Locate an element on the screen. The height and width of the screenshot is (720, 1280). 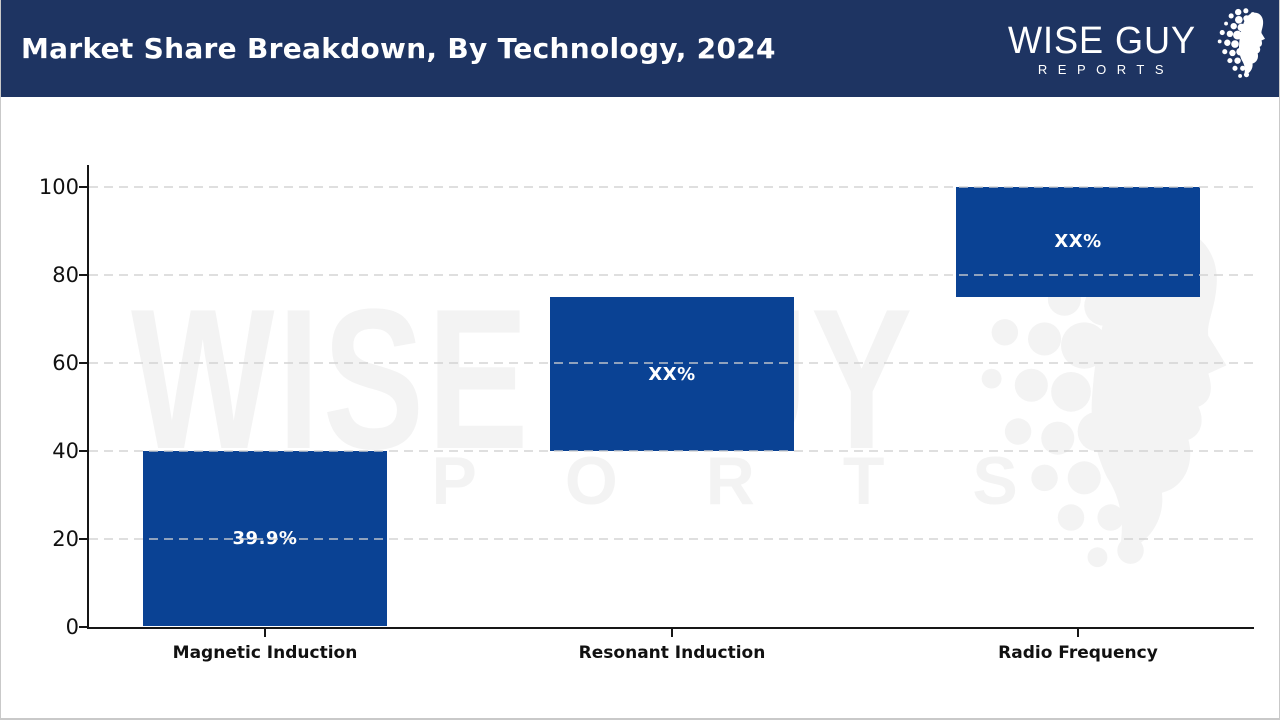
wiseguy-face-logo-icon is located at coordinates (1241, 43).